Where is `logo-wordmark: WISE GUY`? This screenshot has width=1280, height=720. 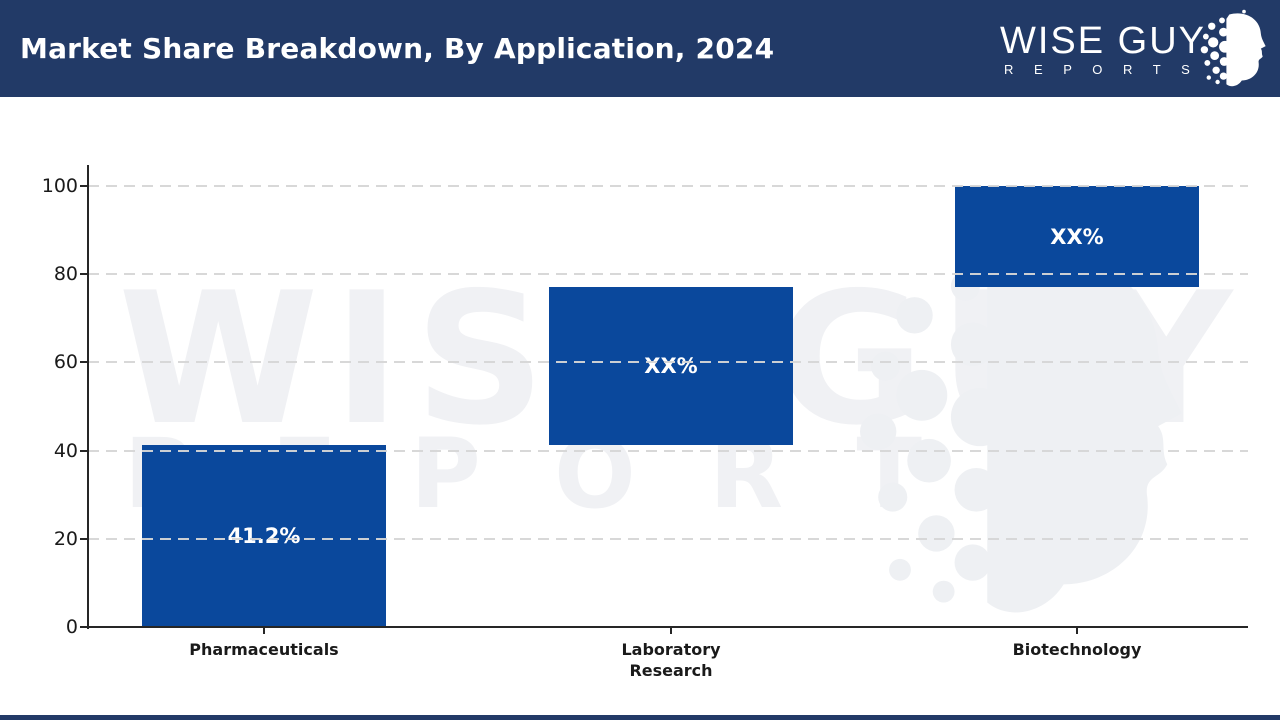 logo-wordmark: WISE GUY is located at coordinates (1102, 40).